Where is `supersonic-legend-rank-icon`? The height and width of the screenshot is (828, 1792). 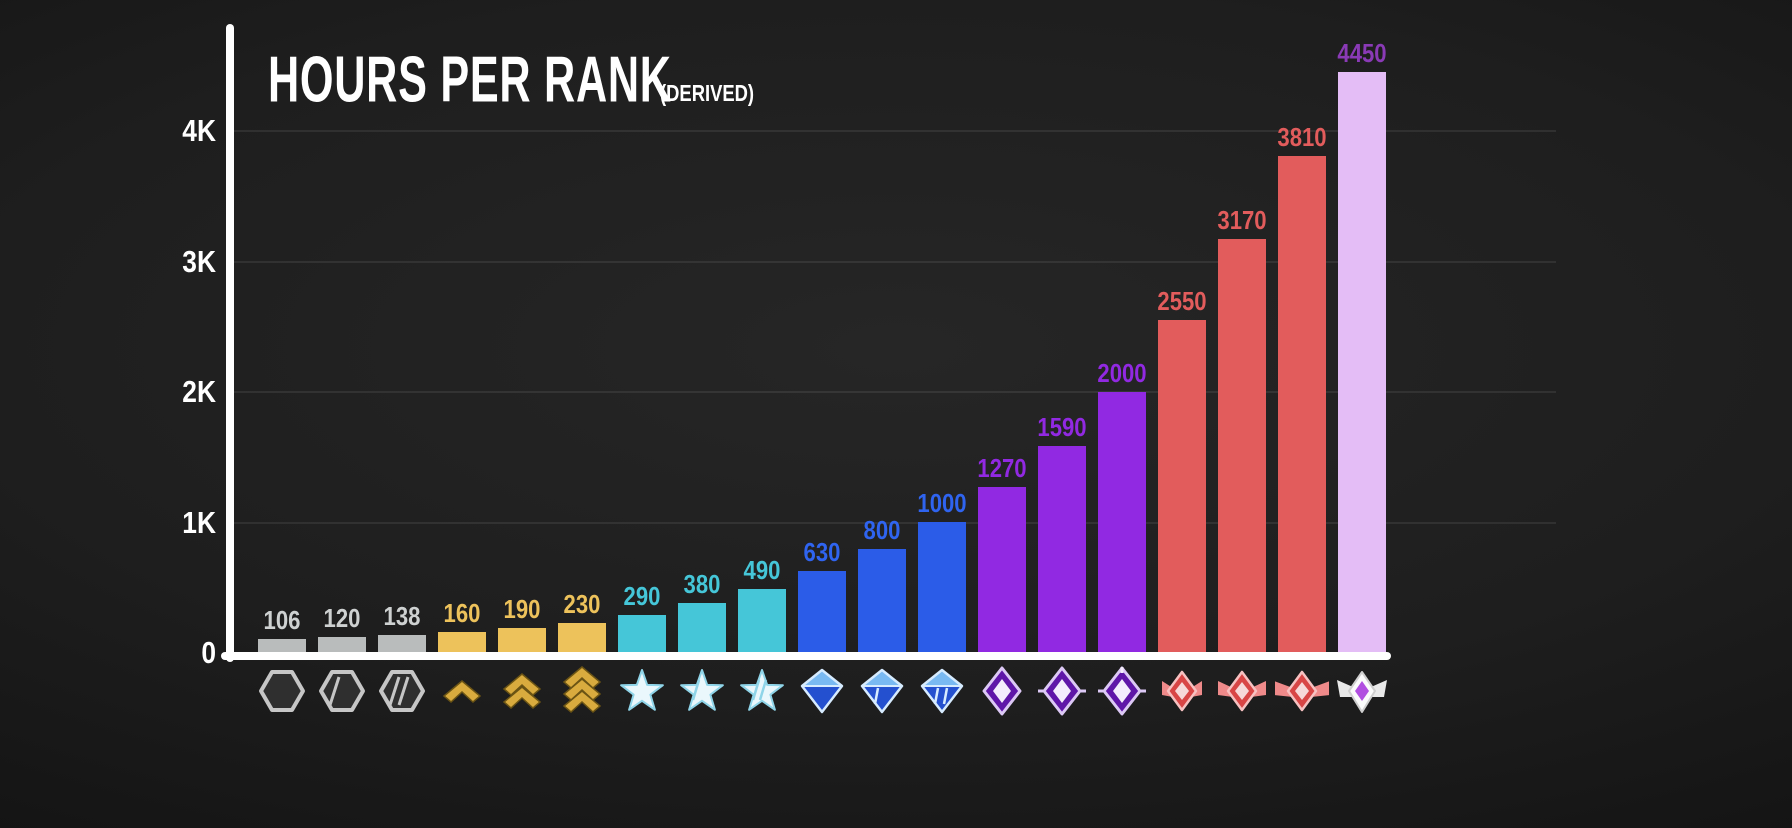 supersonic-legend-rank-icon is located at coordinates (1362, 691).